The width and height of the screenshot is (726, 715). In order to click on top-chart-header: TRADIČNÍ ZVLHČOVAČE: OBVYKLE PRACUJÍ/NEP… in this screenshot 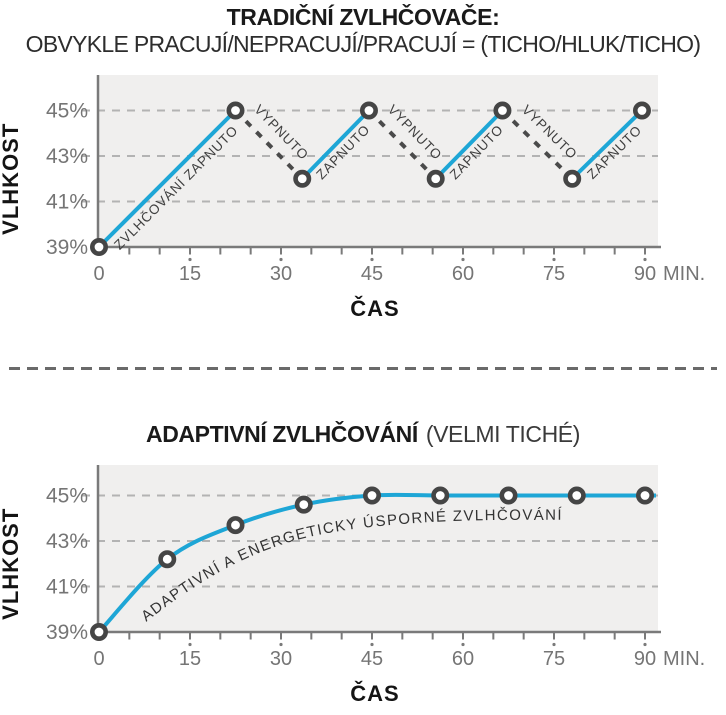, I will do `click(363, 30)`.